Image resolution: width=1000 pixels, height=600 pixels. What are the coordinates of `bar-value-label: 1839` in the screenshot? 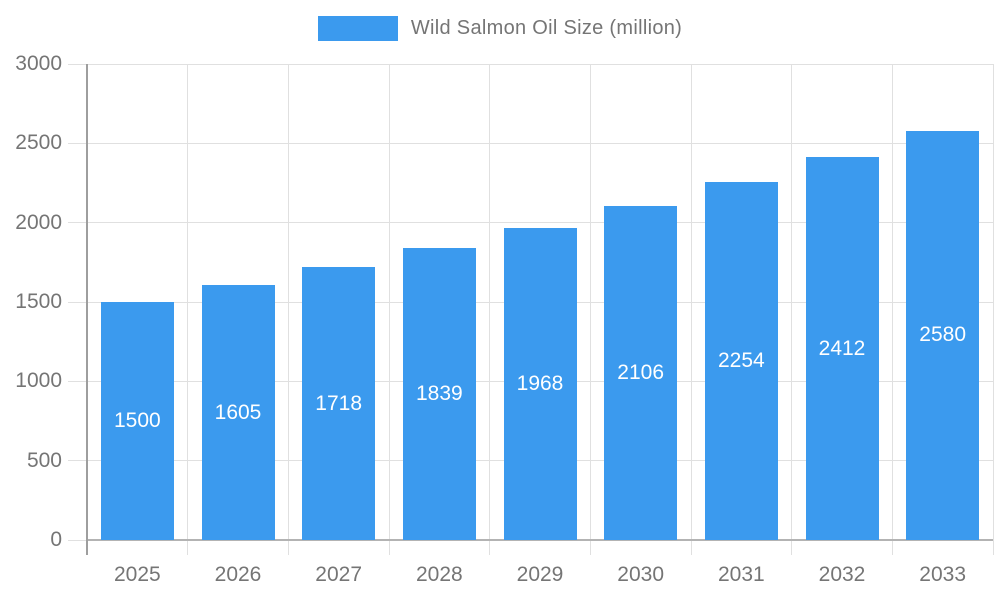 It's located at (439, 394).